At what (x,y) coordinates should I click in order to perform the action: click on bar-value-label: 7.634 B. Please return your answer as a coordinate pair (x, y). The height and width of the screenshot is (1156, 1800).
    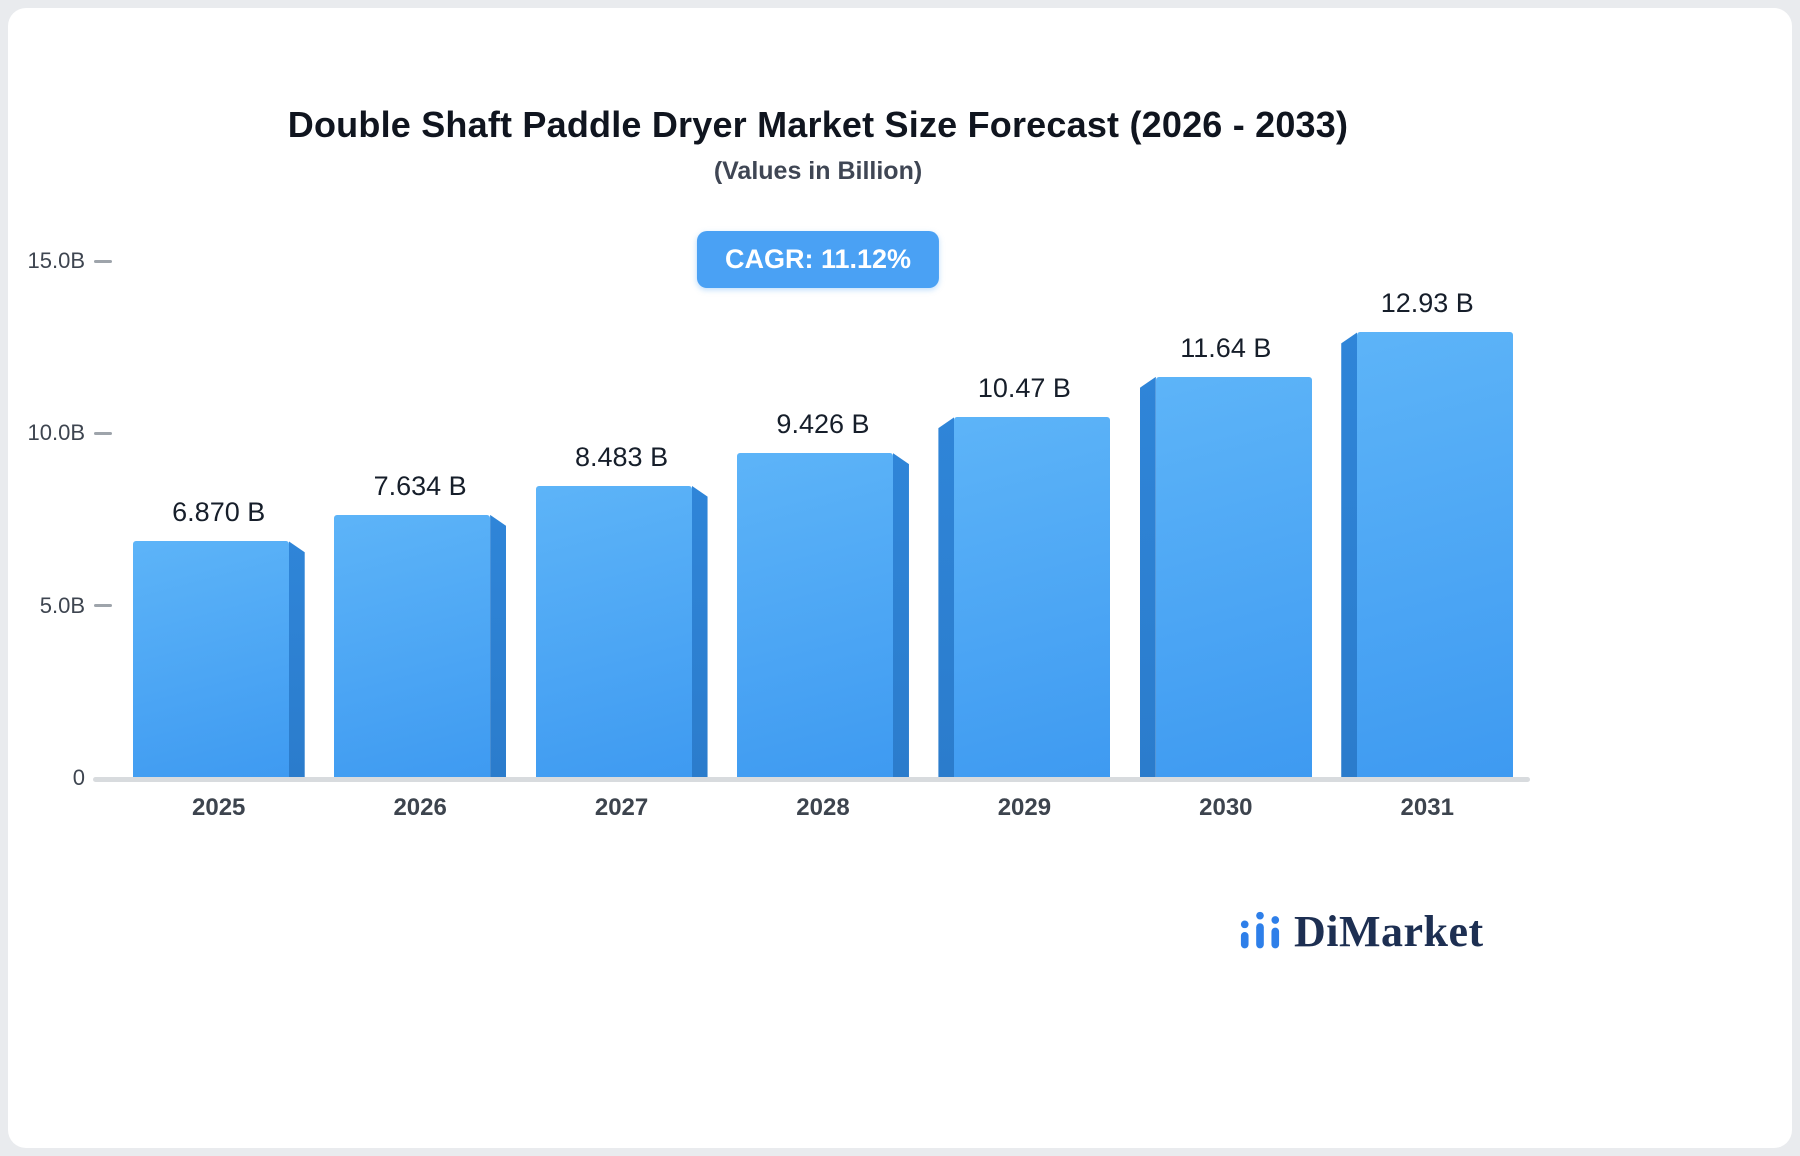
    Looking at the image, I should click on (420, 485).